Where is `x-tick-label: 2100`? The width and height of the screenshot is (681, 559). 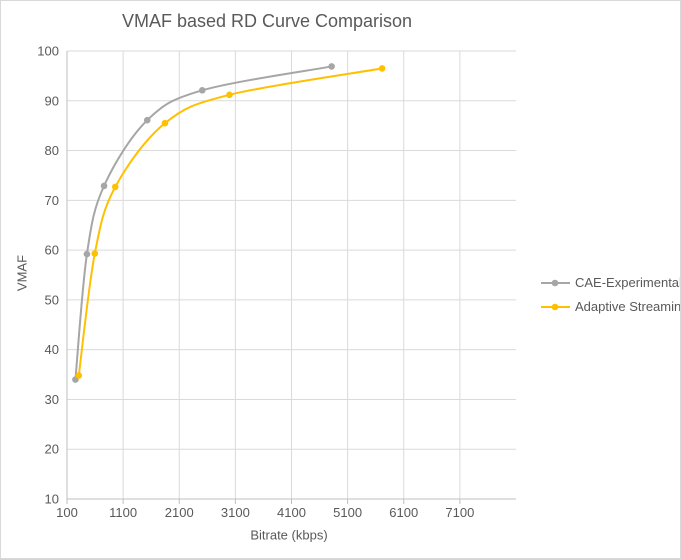 x-tick-label: 2100 is located at coordinates (179, 512).